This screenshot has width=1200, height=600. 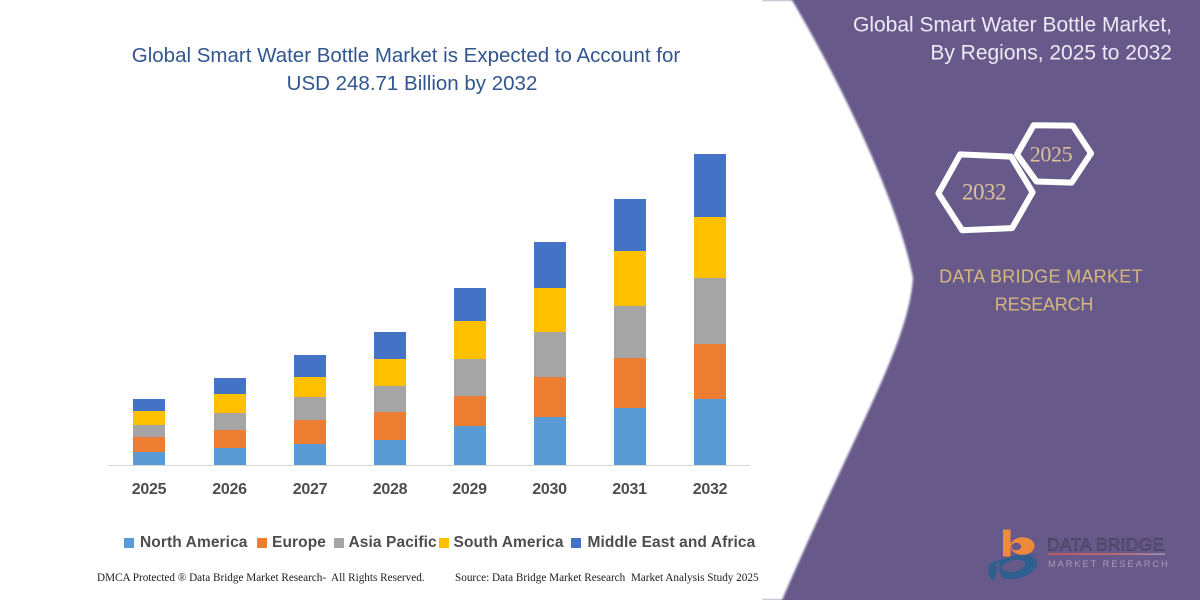 I want to click on svg-text: MARKET RESEARCH, so click(x=1109, y=564).